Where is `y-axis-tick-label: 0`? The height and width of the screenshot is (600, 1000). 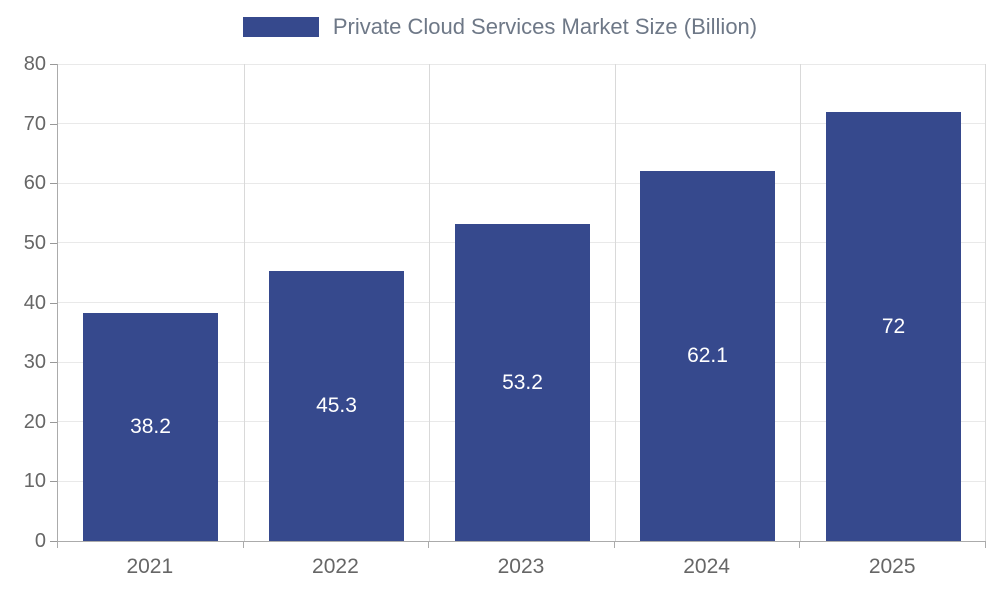 y-axis-tick-label: 0 is located at coordinates (40, 541).